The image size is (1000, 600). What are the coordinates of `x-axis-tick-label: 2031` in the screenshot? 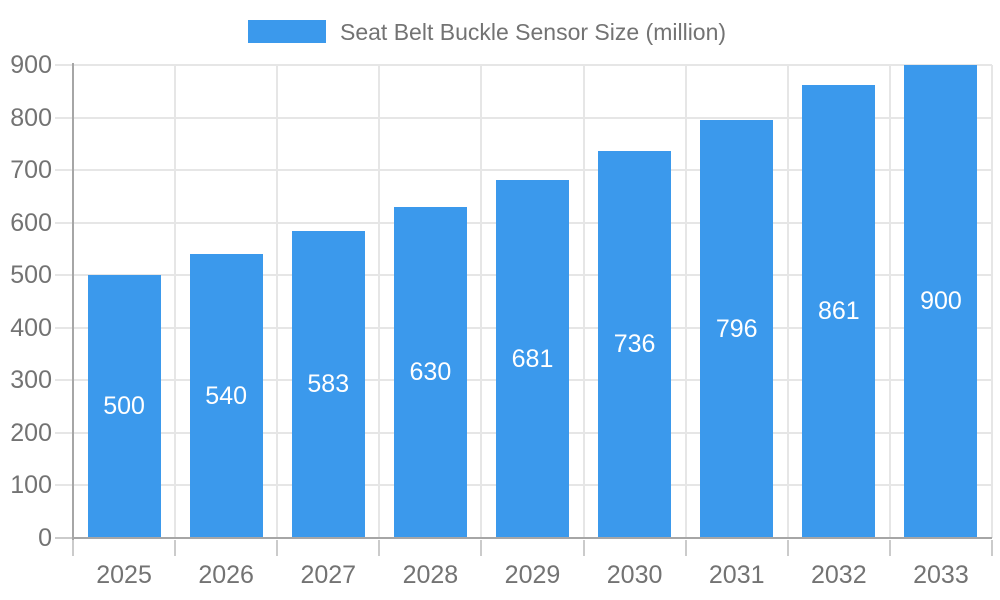 It's located at (736, 575).